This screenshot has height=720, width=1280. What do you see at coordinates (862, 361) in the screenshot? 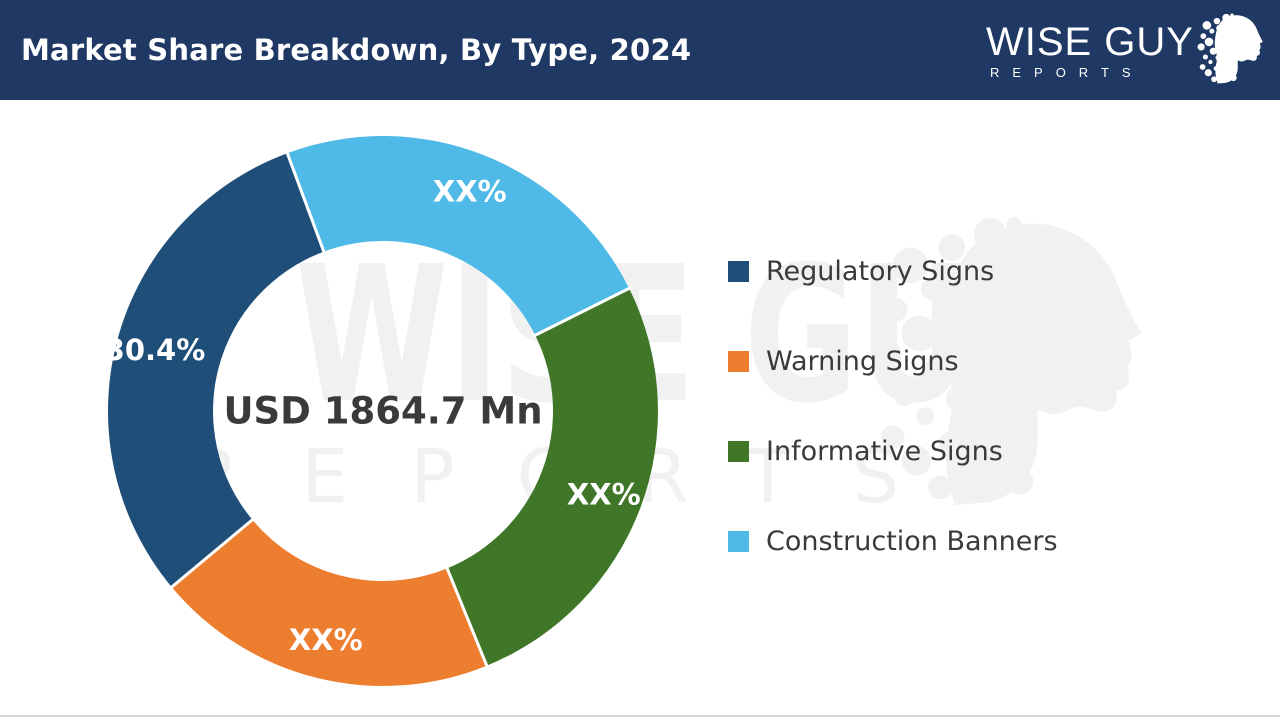
I see `legend-label: Warning Signs` at bounding box center [862, 361].